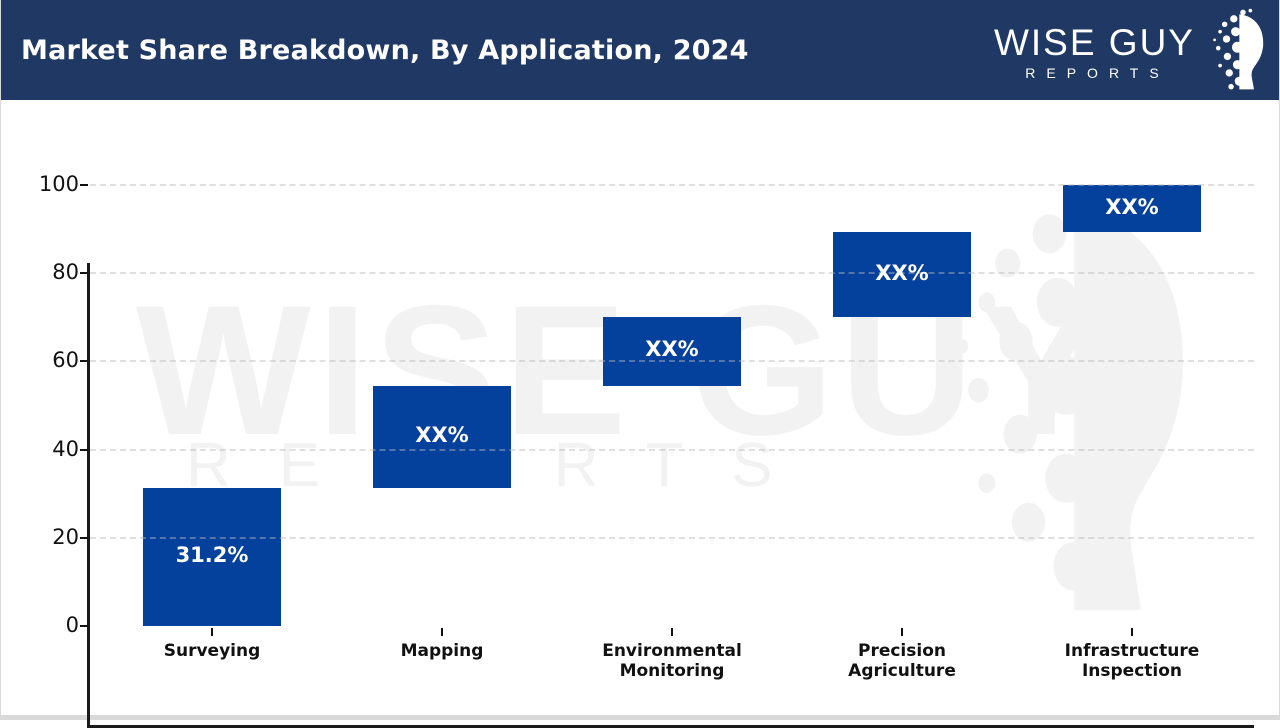 Image resolution: width=1280 pixels, height=728 pixels. What do you see at coordinates (1094, 42) in the screenshot?
I see `brand-name: WISE GUY` at bounding box center [1094, 42].